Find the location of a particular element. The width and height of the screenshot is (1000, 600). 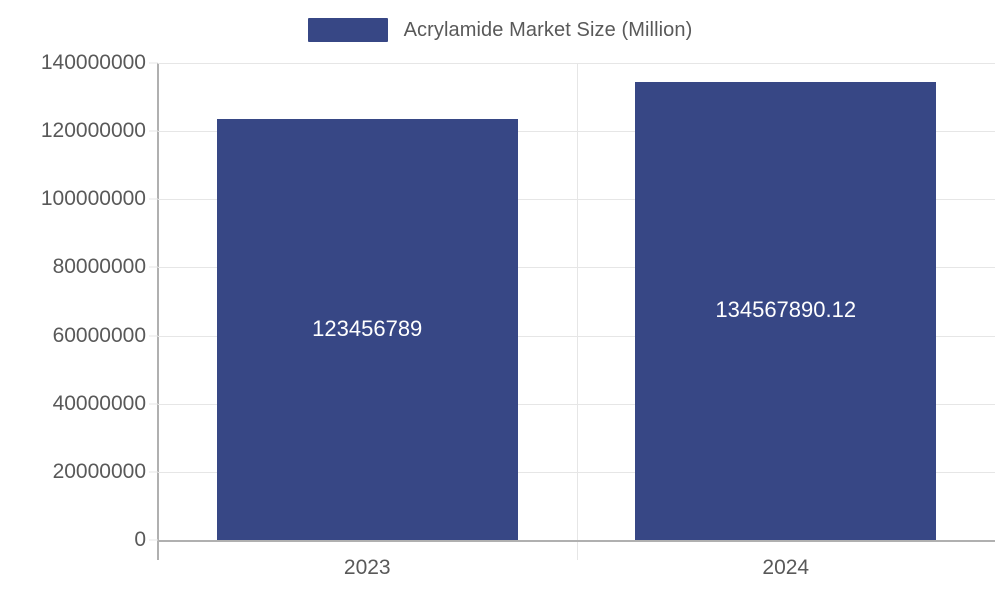

y-axis-tick-label-0: 0 is located at coordinates (140, 539).